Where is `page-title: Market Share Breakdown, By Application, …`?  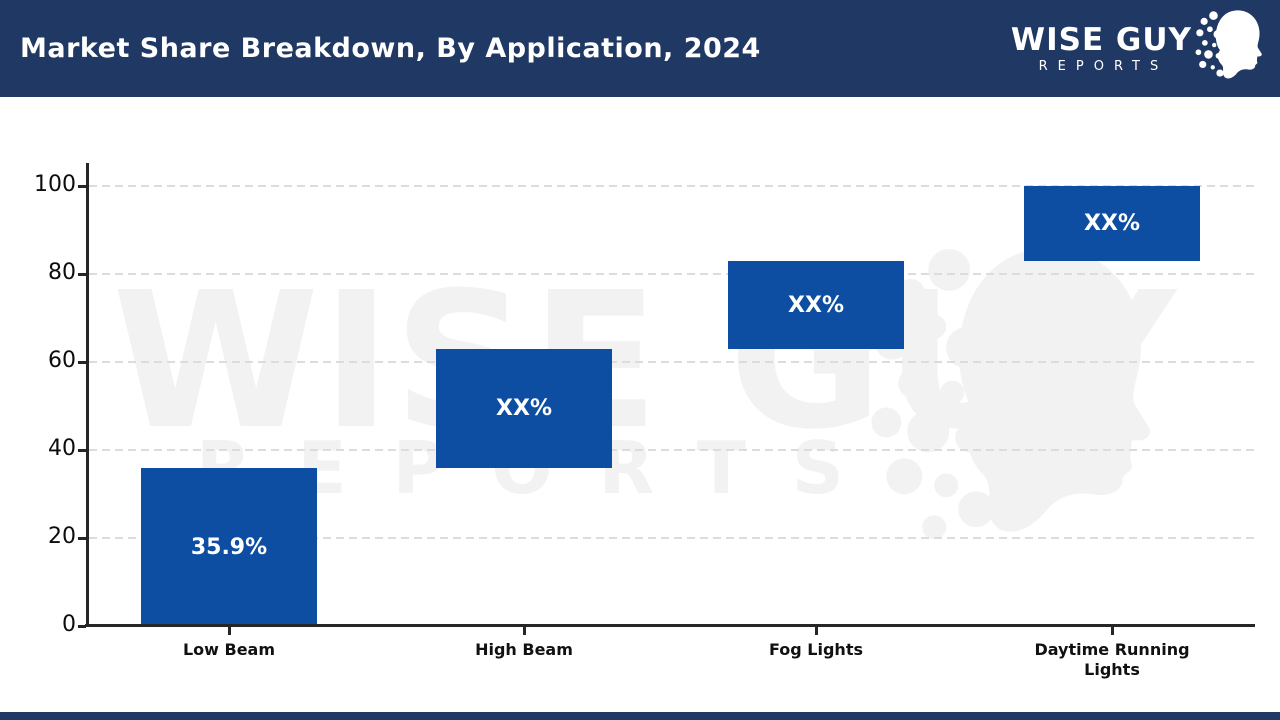
page-title: Market Share Breakdown, By Application, … is located at coordinates (390, 48).